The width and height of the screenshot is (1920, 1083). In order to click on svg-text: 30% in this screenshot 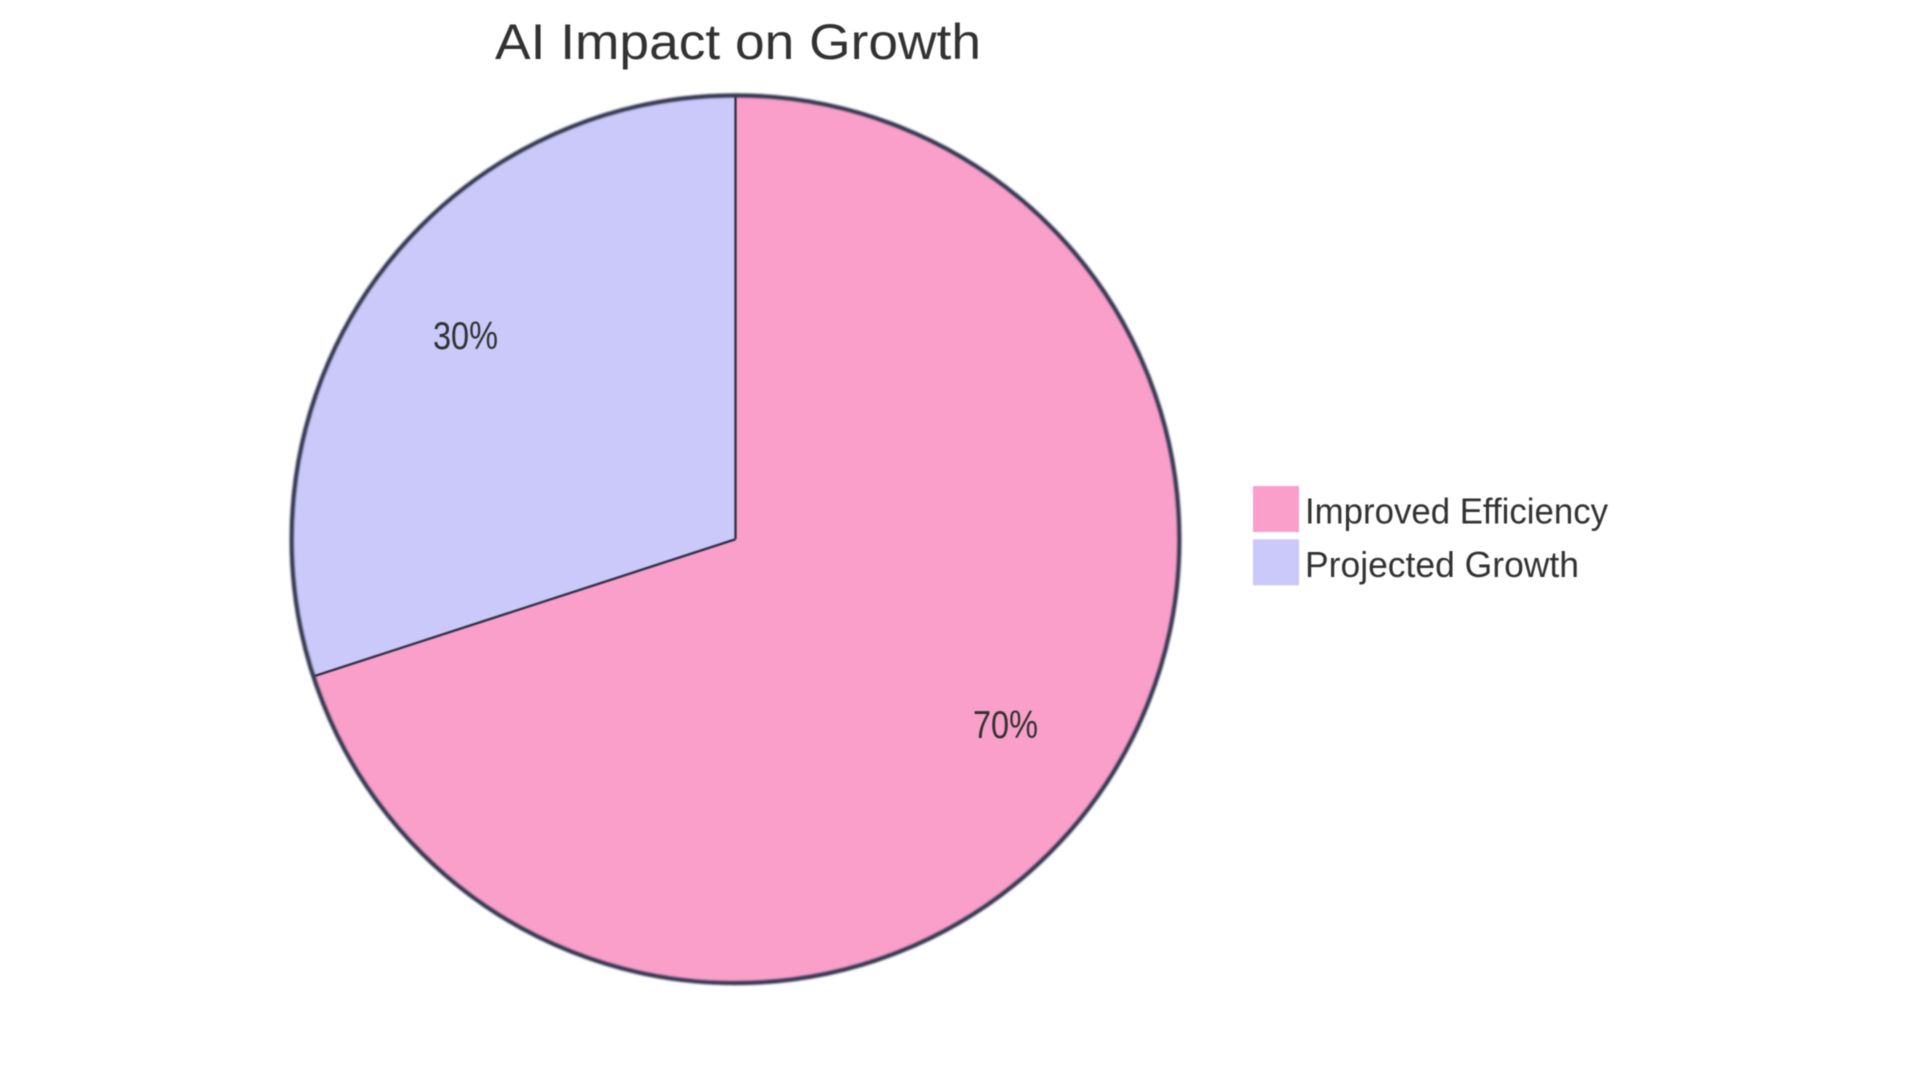, I will do `click(465, 336)`.